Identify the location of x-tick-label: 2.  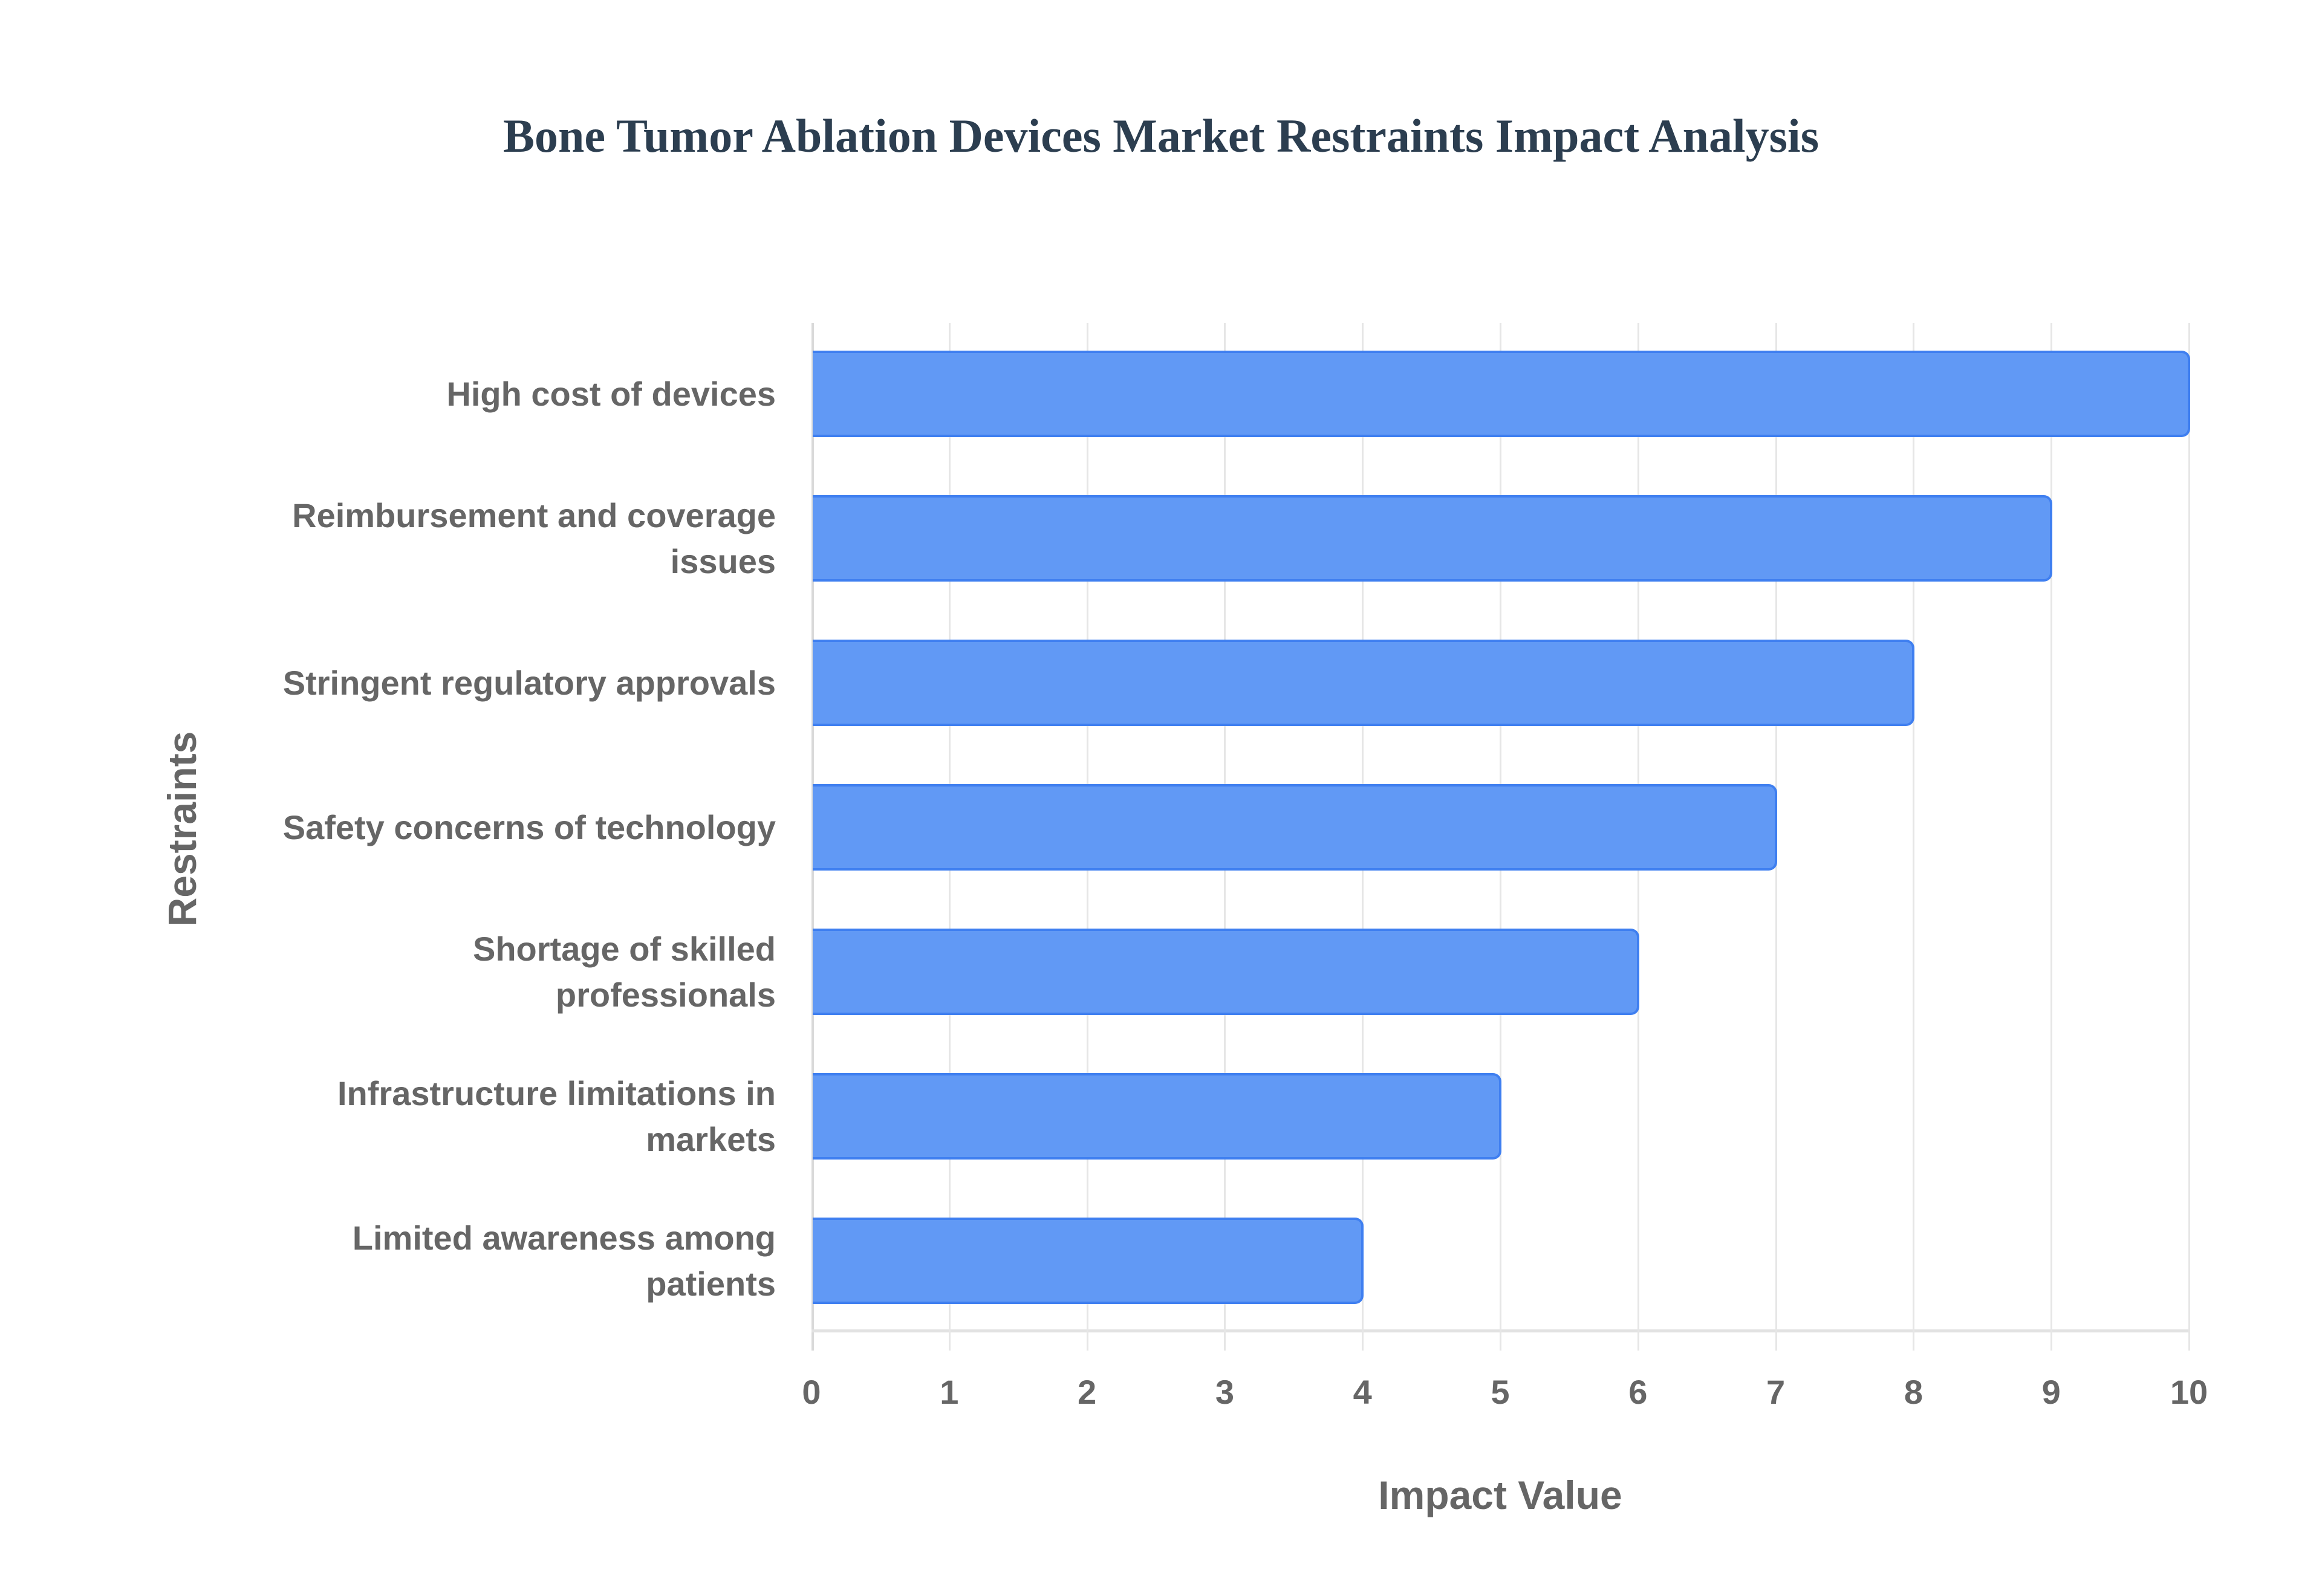
(1087, 1392).